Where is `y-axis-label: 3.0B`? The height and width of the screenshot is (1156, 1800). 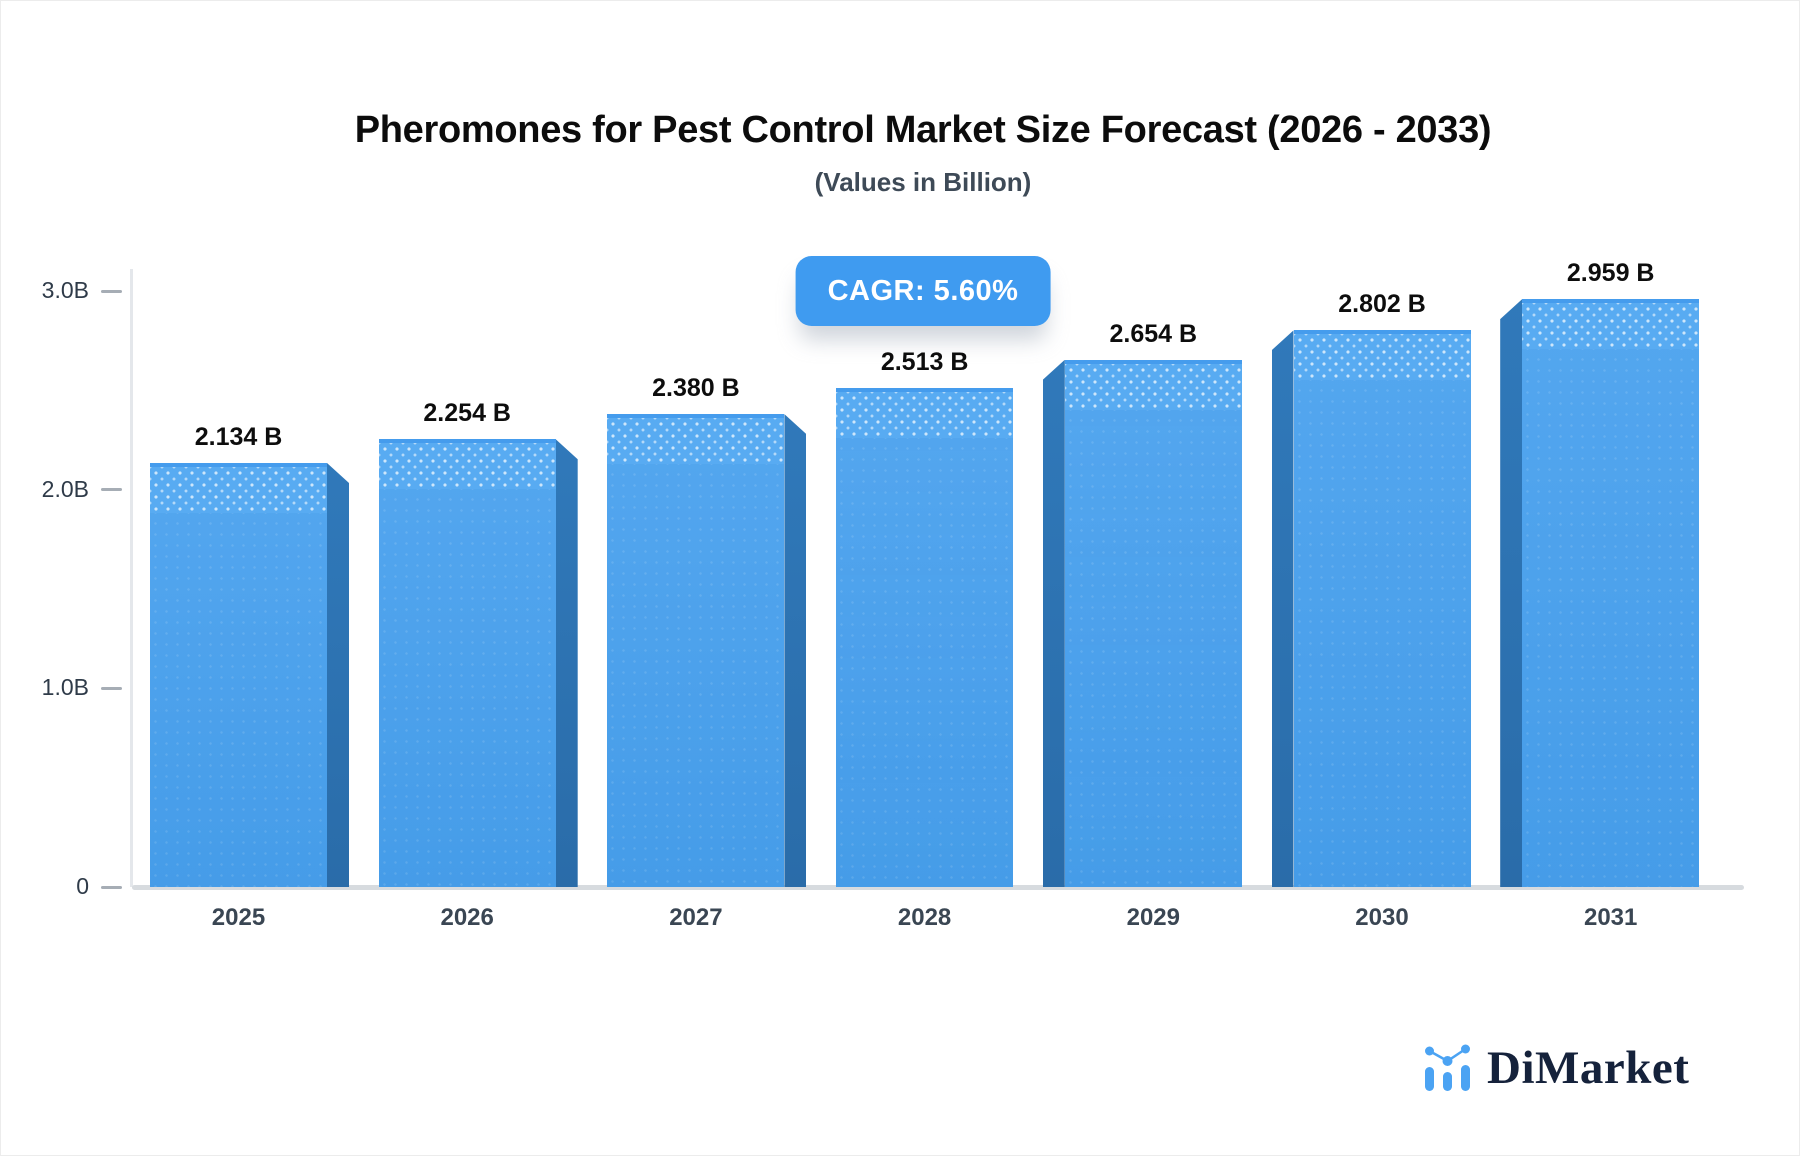 y-axis-label: 3.0B is located at coordinates (65, 290).